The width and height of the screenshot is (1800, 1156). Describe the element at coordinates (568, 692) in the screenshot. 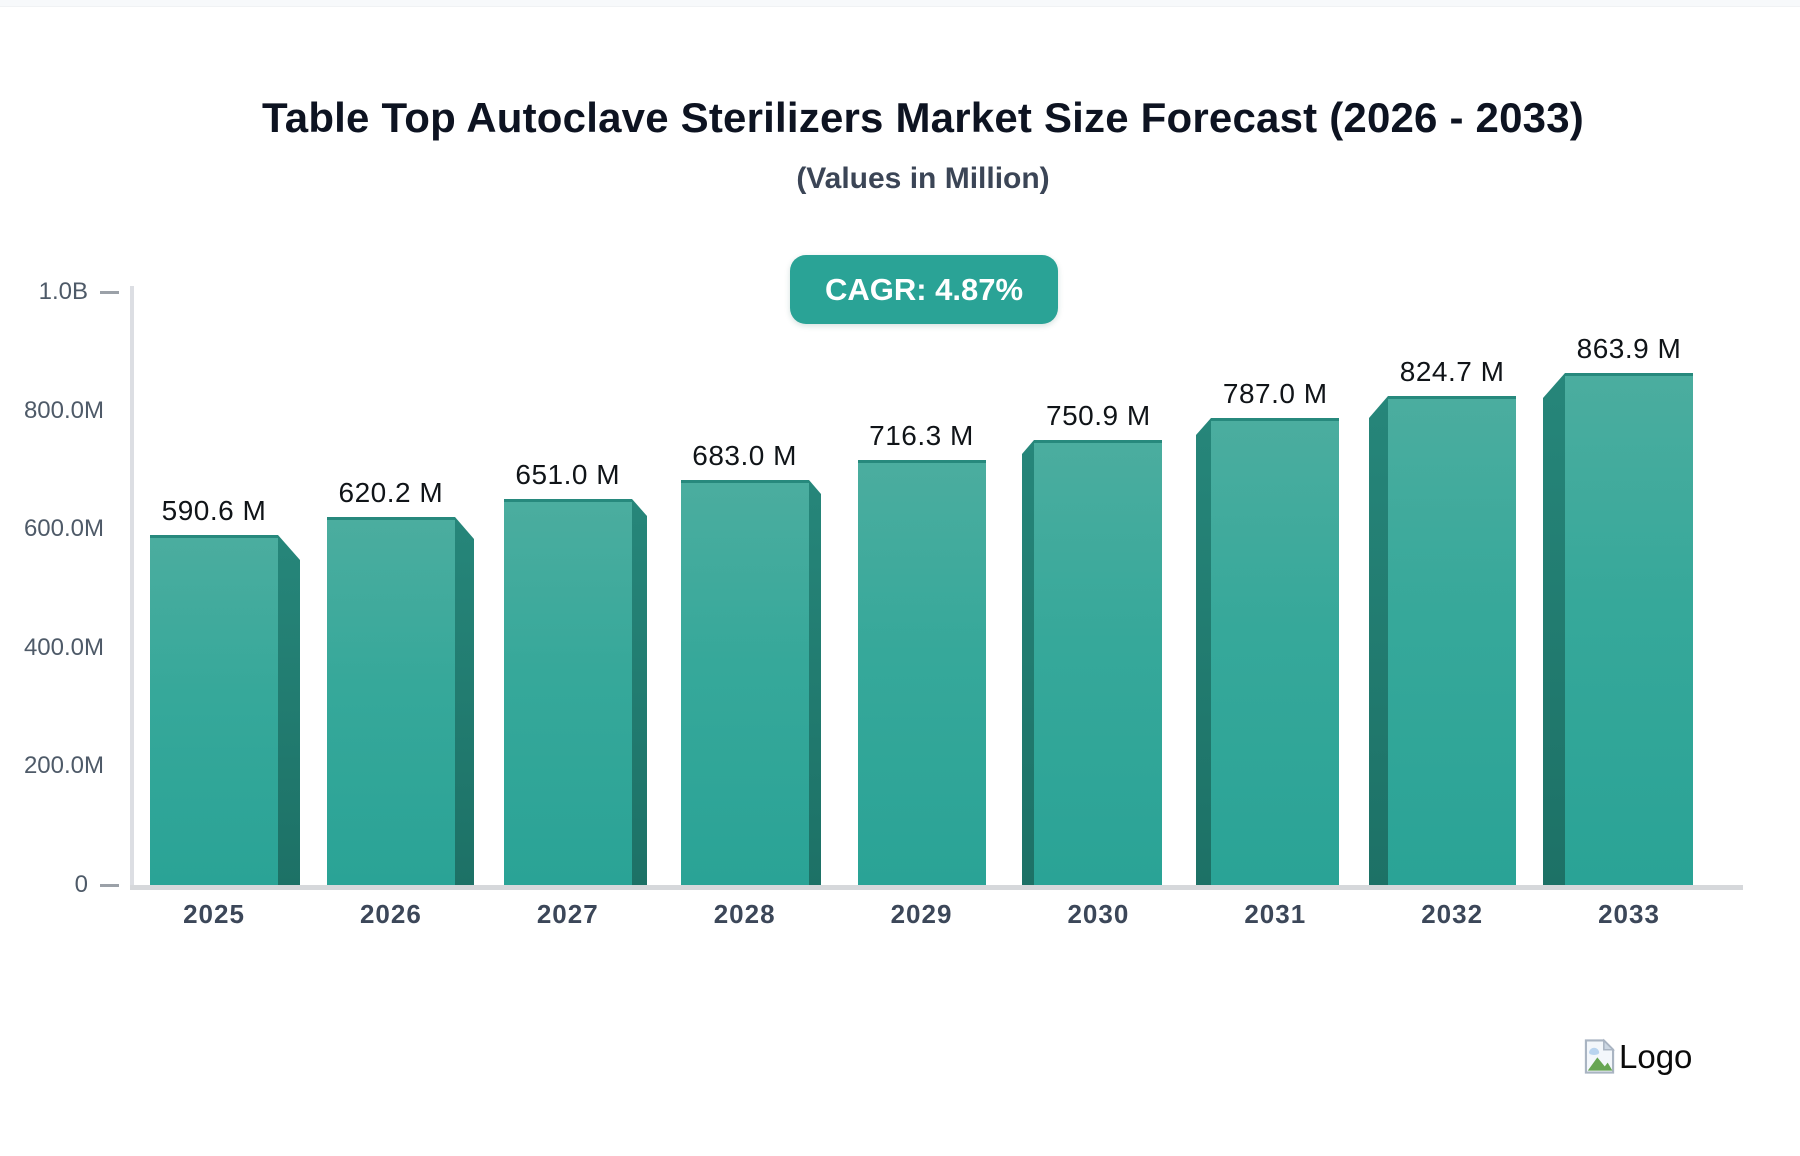

I see `bar-2027` at that location.